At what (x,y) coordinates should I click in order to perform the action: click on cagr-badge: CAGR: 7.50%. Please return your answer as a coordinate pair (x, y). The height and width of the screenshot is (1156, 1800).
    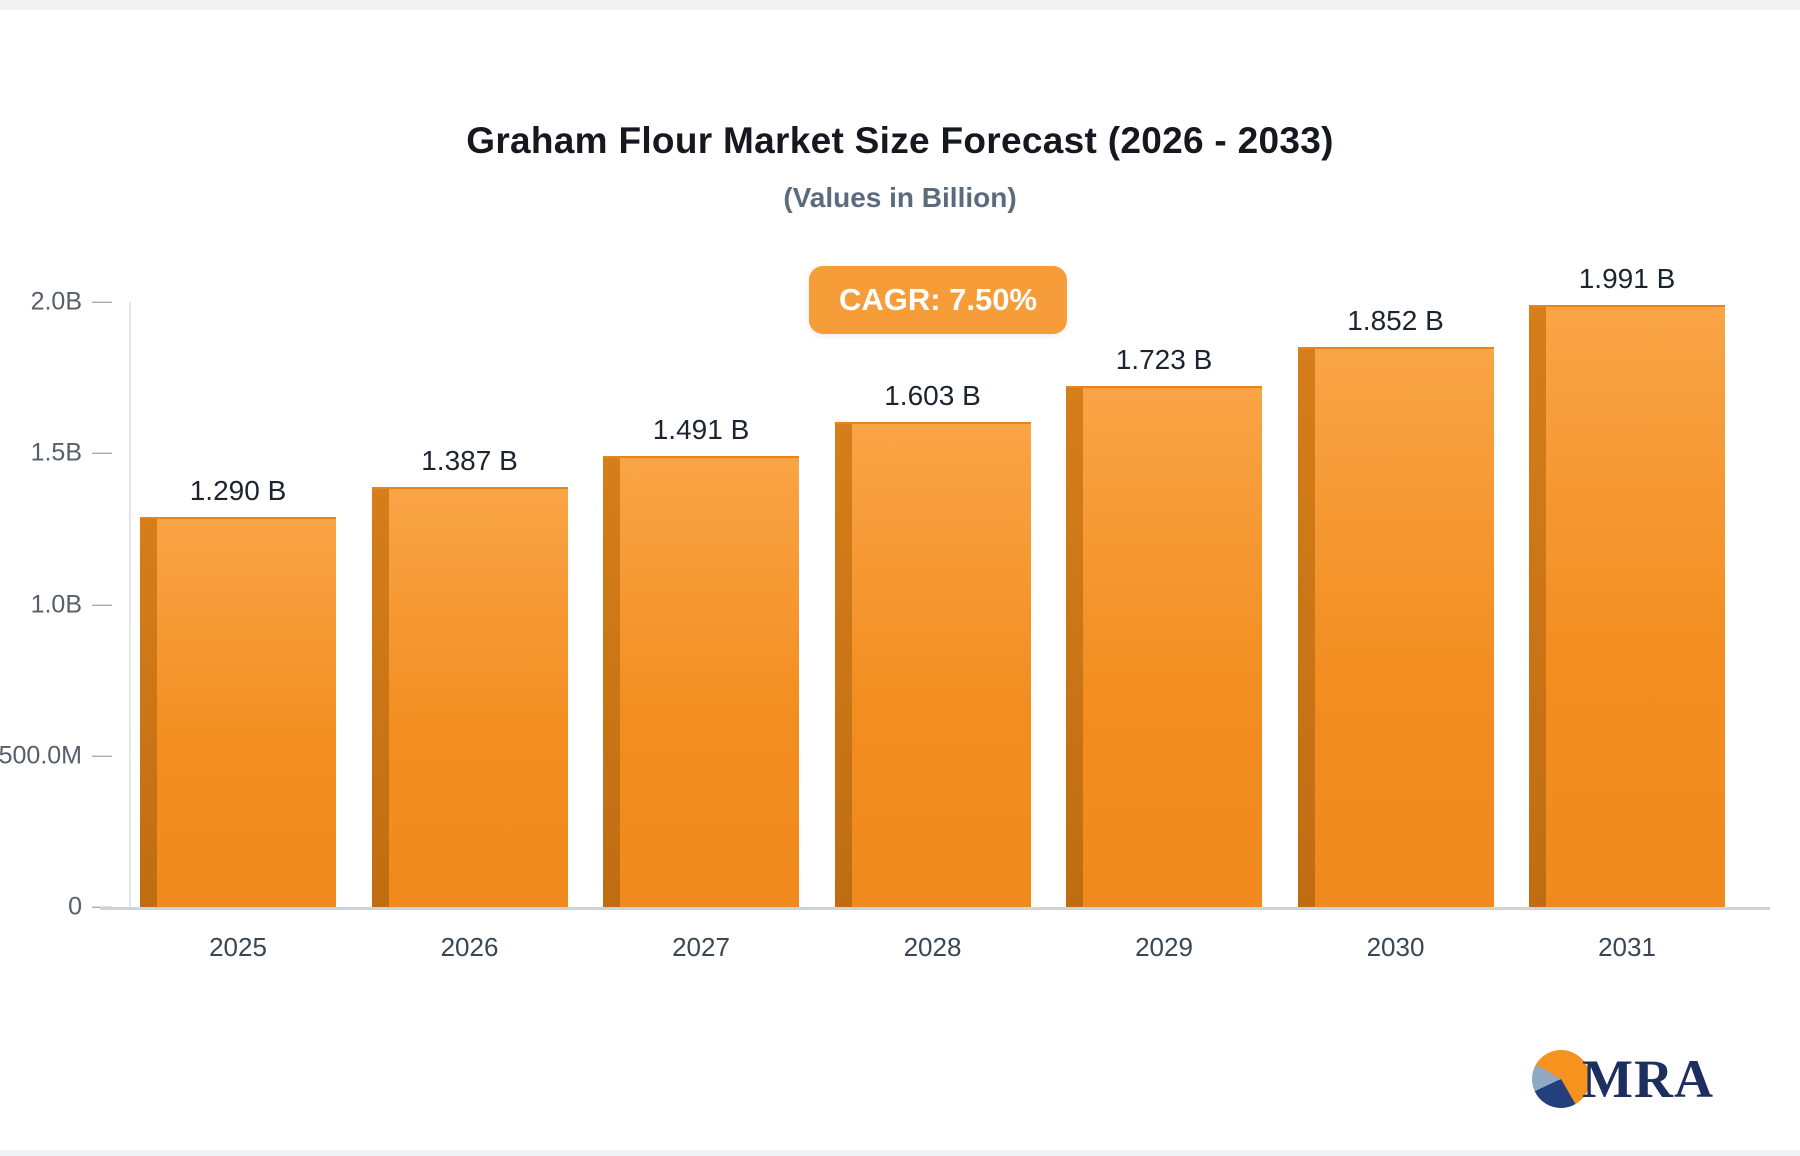
    Looking at the image, I should click on (938, 300).